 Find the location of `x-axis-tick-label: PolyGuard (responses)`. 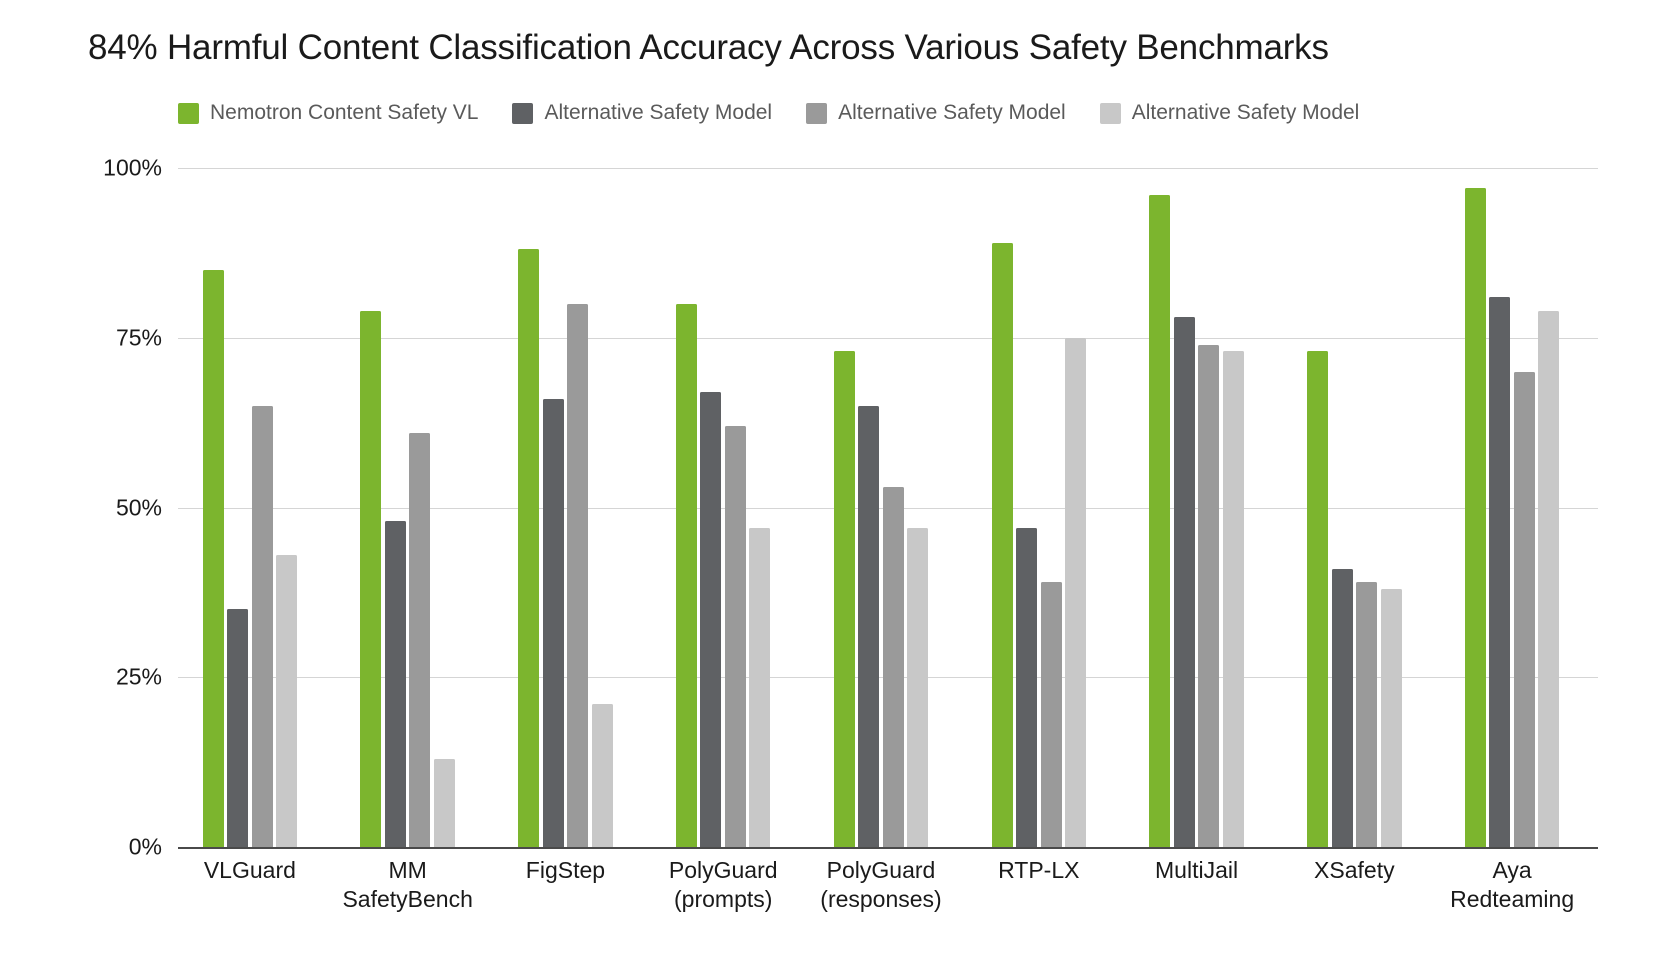

x-axis-tick-label: PolyGuard (responses) is located at coordinates (880, 885).